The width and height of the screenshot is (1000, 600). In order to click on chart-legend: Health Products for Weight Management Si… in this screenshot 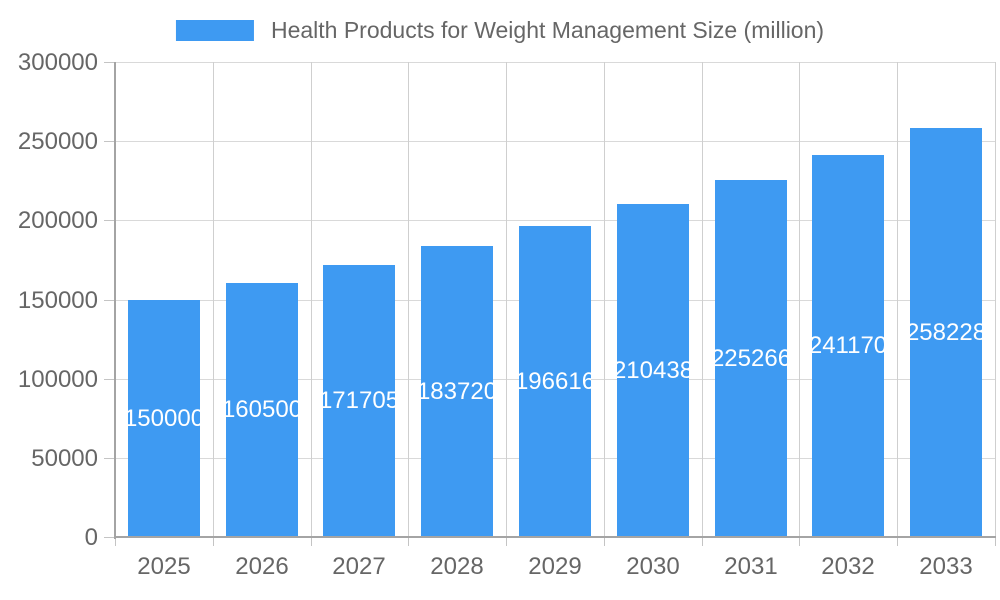, I will do `click(500, 30)`.